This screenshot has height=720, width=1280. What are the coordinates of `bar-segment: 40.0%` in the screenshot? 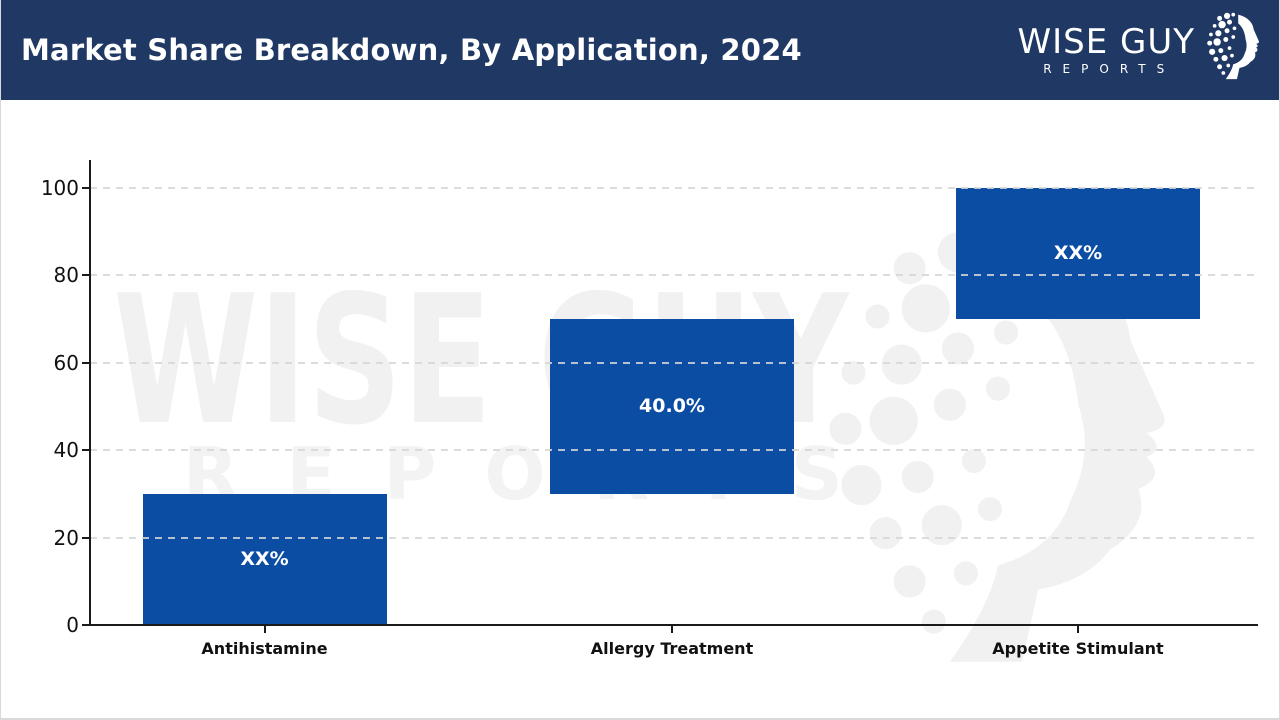 It's located at (672, 406).